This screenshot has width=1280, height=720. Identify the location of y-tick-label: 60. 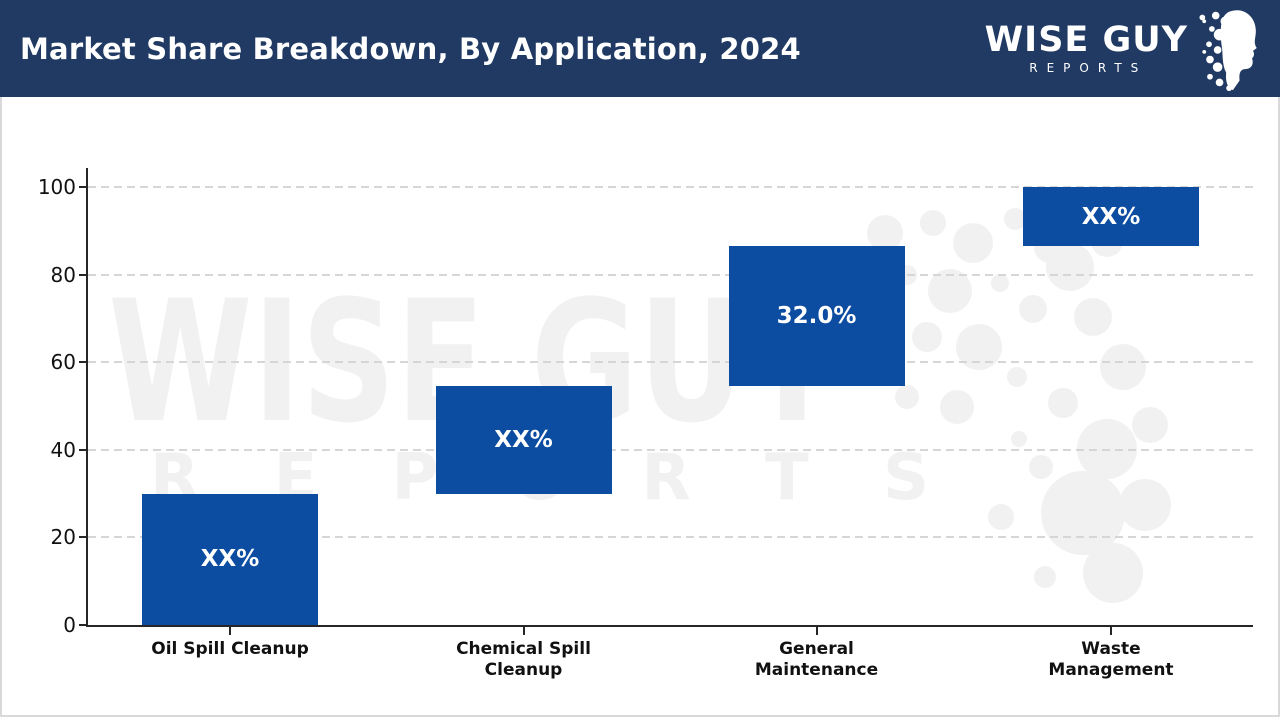
(63, 362).